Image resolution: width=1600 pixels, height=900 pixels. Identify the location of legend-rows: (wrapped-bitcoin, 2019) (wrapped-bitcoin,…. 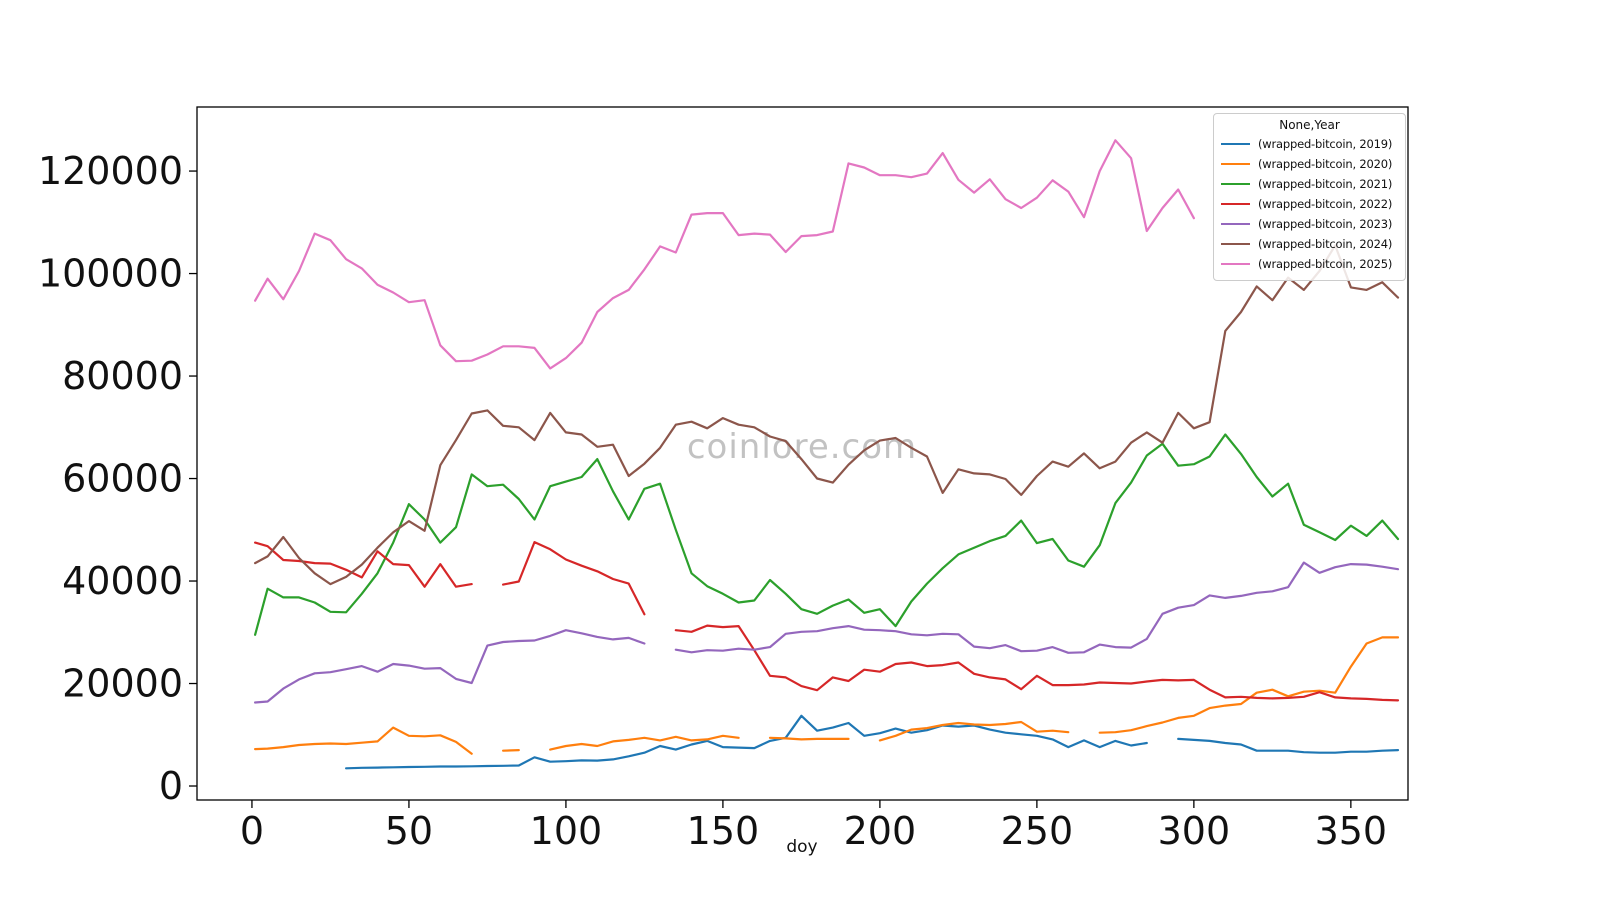
(1309, 204).